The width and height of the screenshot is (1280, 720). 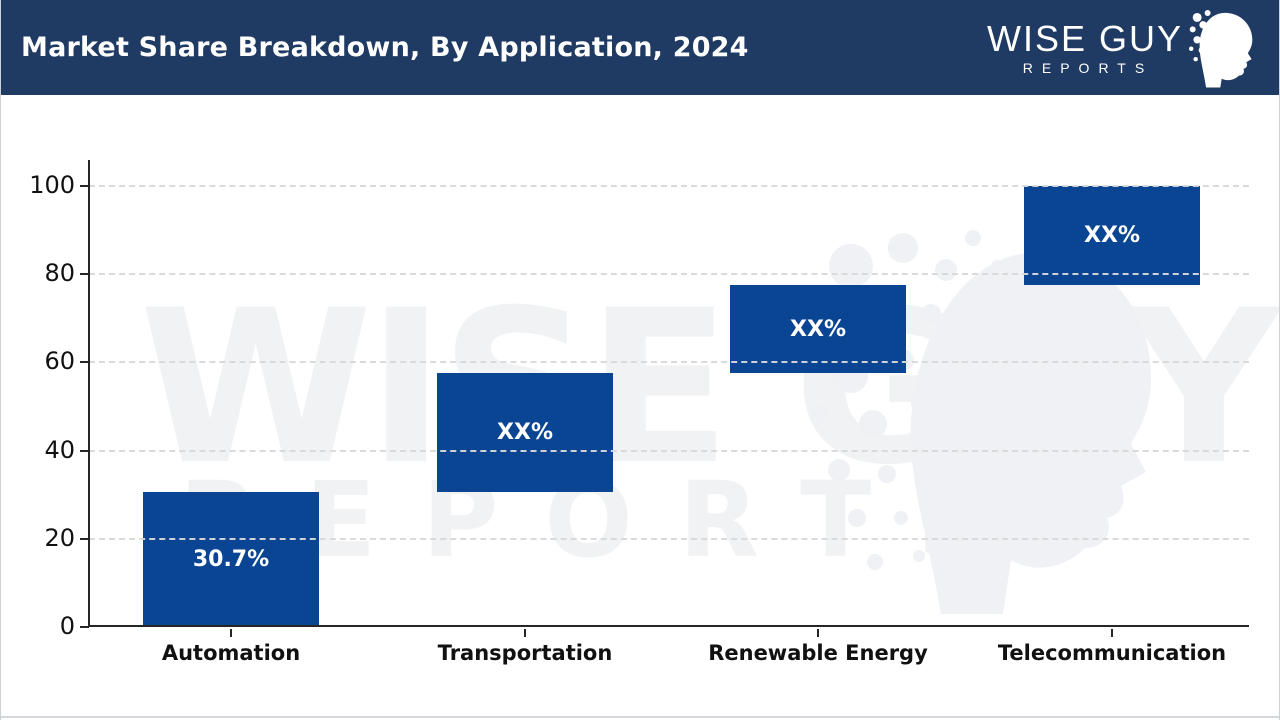 I want to click on waterfall-bar-3: XX%, so click(x=1112, y=236).